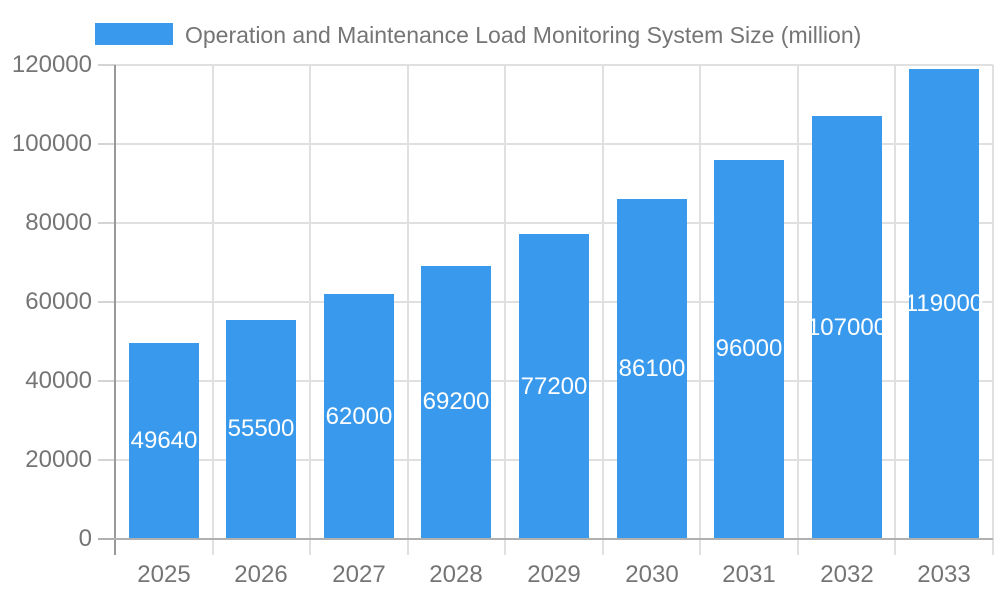  Describe the element at coordinates (944, 574) in the screenshot. I see `x-axis-tick-label: 2033` at that location.